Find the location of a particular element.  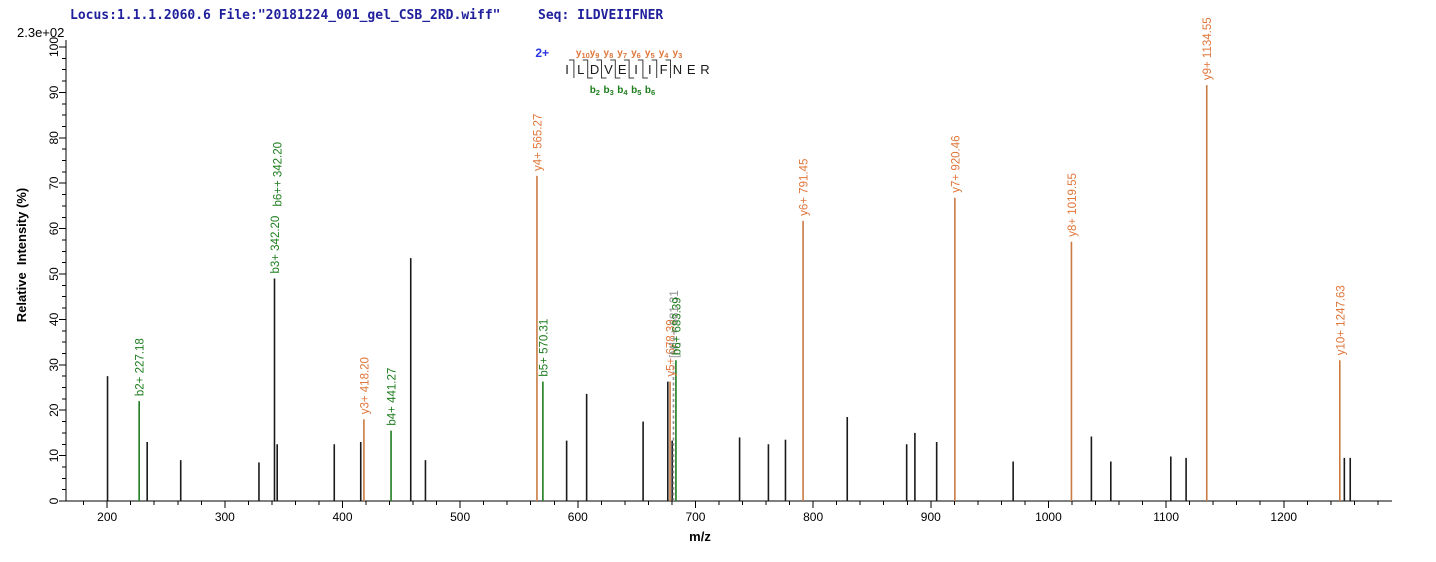

y-axis-title: Relative Intensity (%) is located at coordinates (21, 255).